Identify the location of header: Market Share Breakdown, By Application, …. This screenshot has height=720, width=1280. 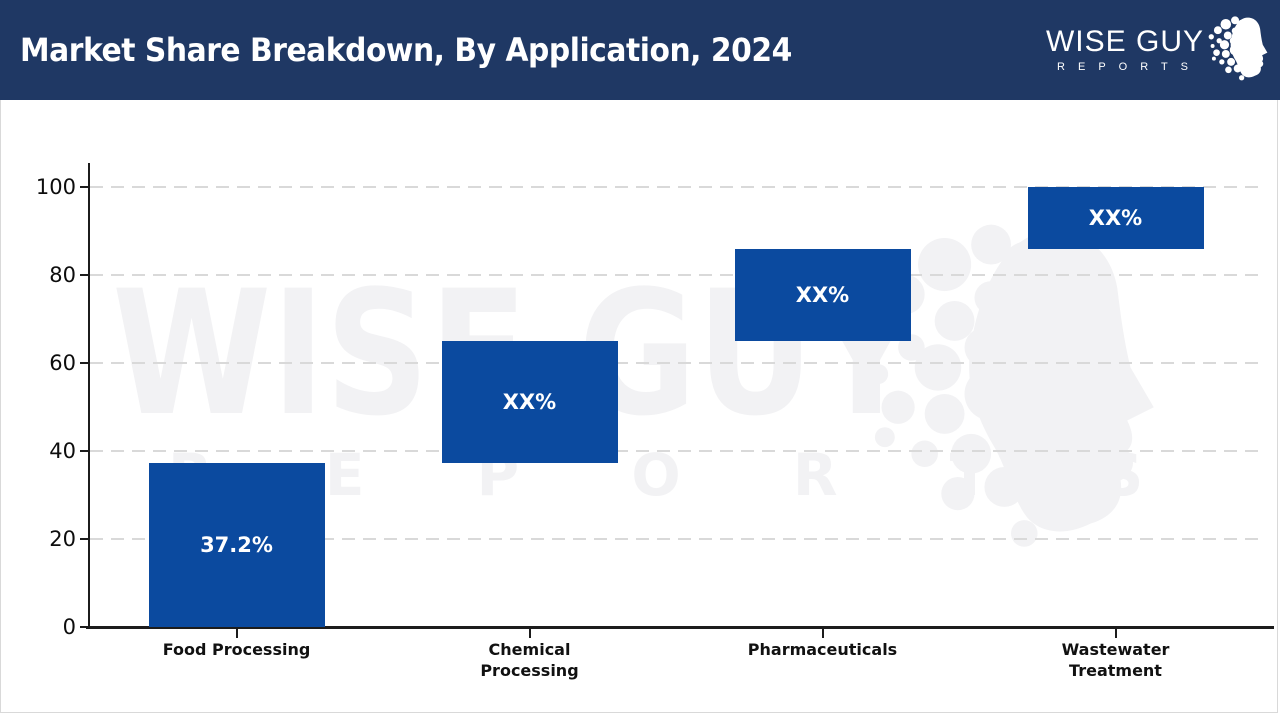
(640, 50).